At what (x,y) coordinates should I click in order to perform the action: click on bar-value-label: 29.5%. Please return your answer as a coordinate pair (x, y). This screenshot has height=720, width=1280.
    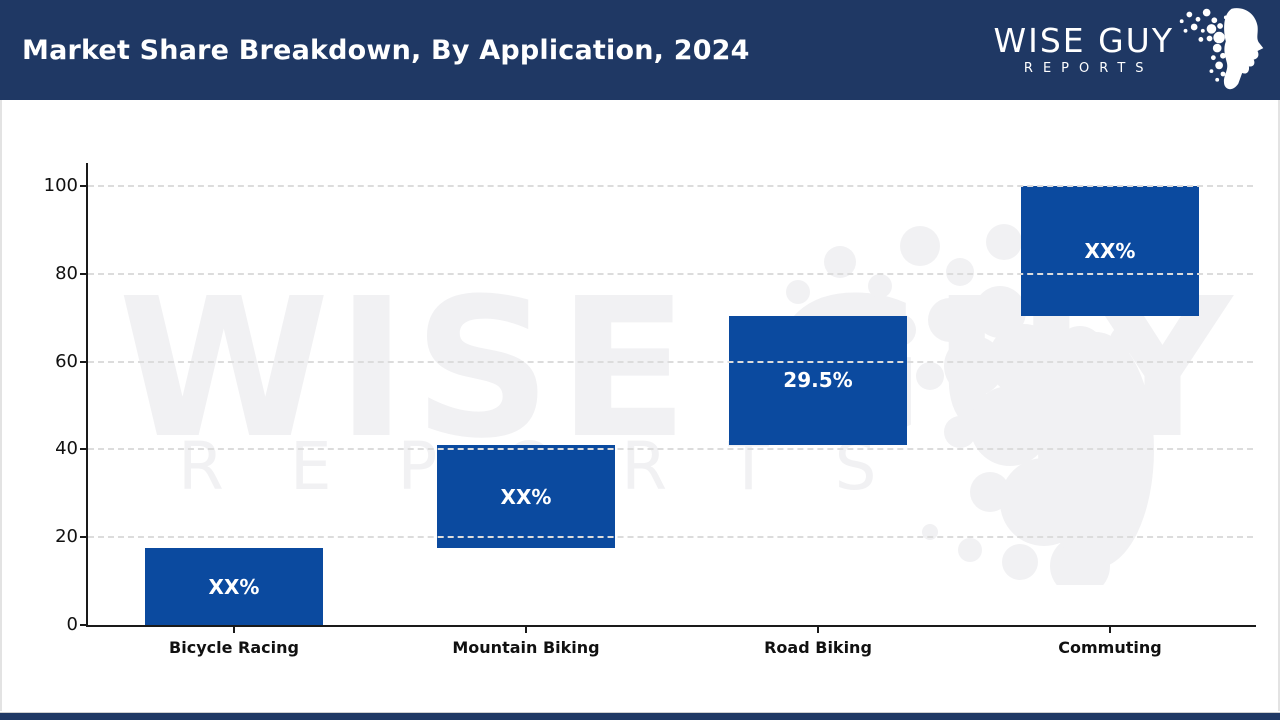
    Looking at the image, I should click on (818, 380).